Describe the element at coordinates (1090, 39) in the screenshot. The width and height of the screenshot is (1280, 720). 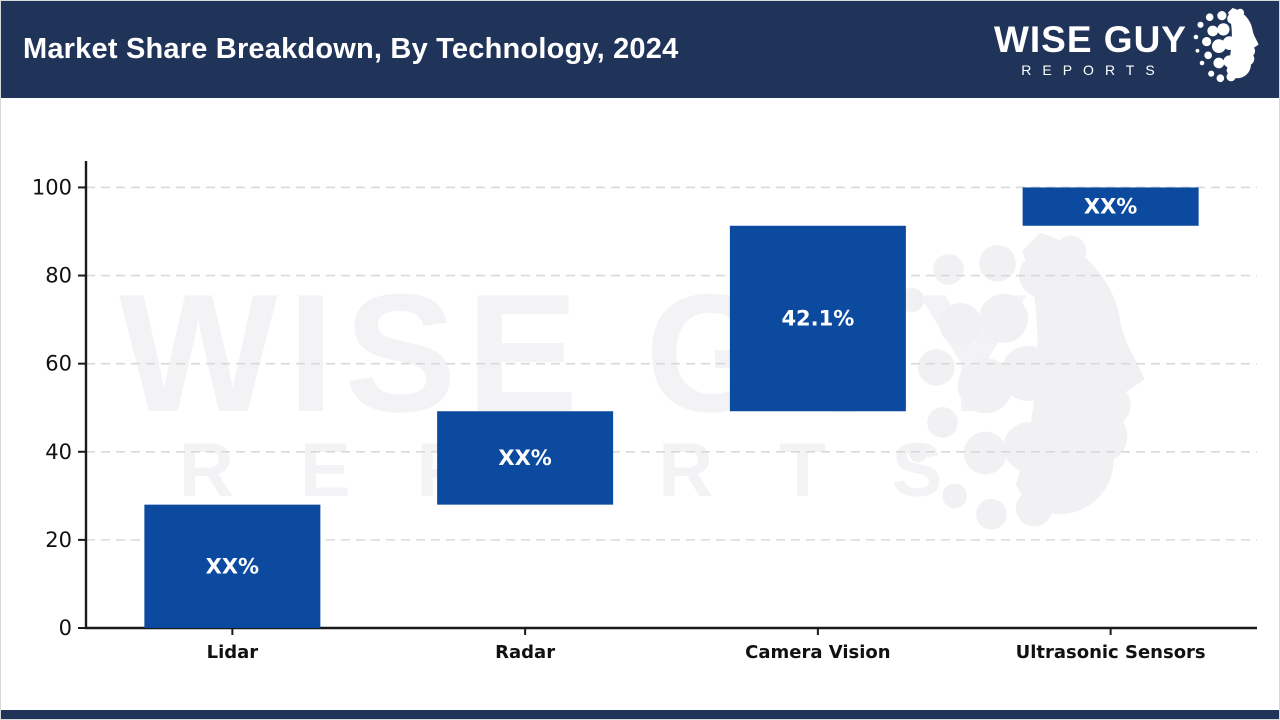
I see `logo-wordmark: WISE GUY` at that location.